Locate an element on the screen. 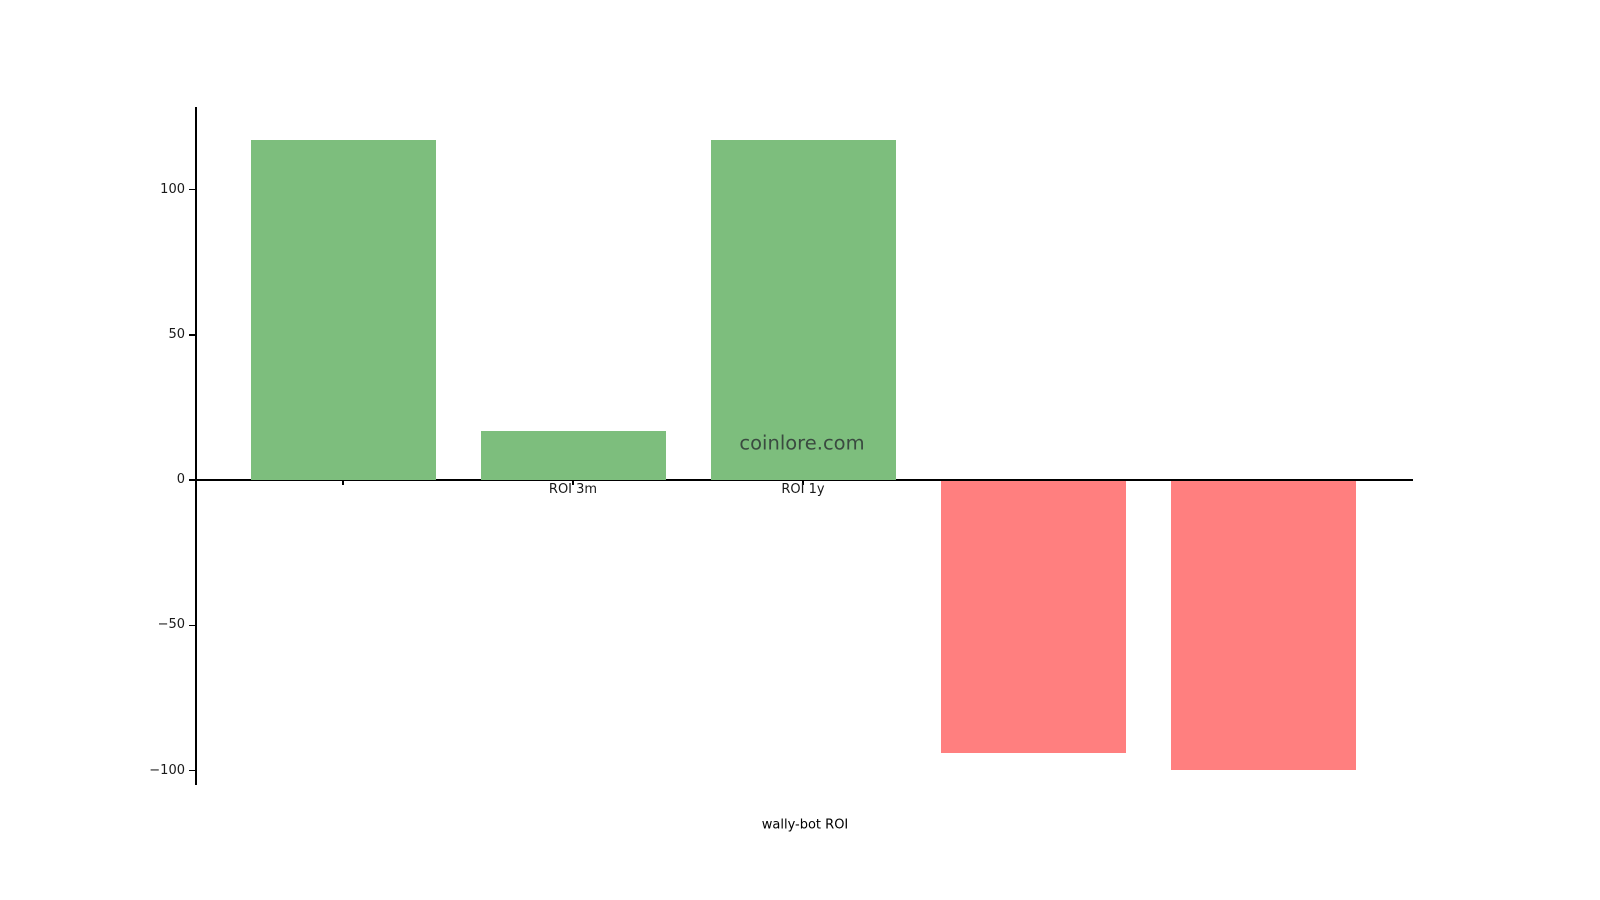 This screenshot has height=900, width=1600. bar-ROI 3m is located at coordinates (573, 455).